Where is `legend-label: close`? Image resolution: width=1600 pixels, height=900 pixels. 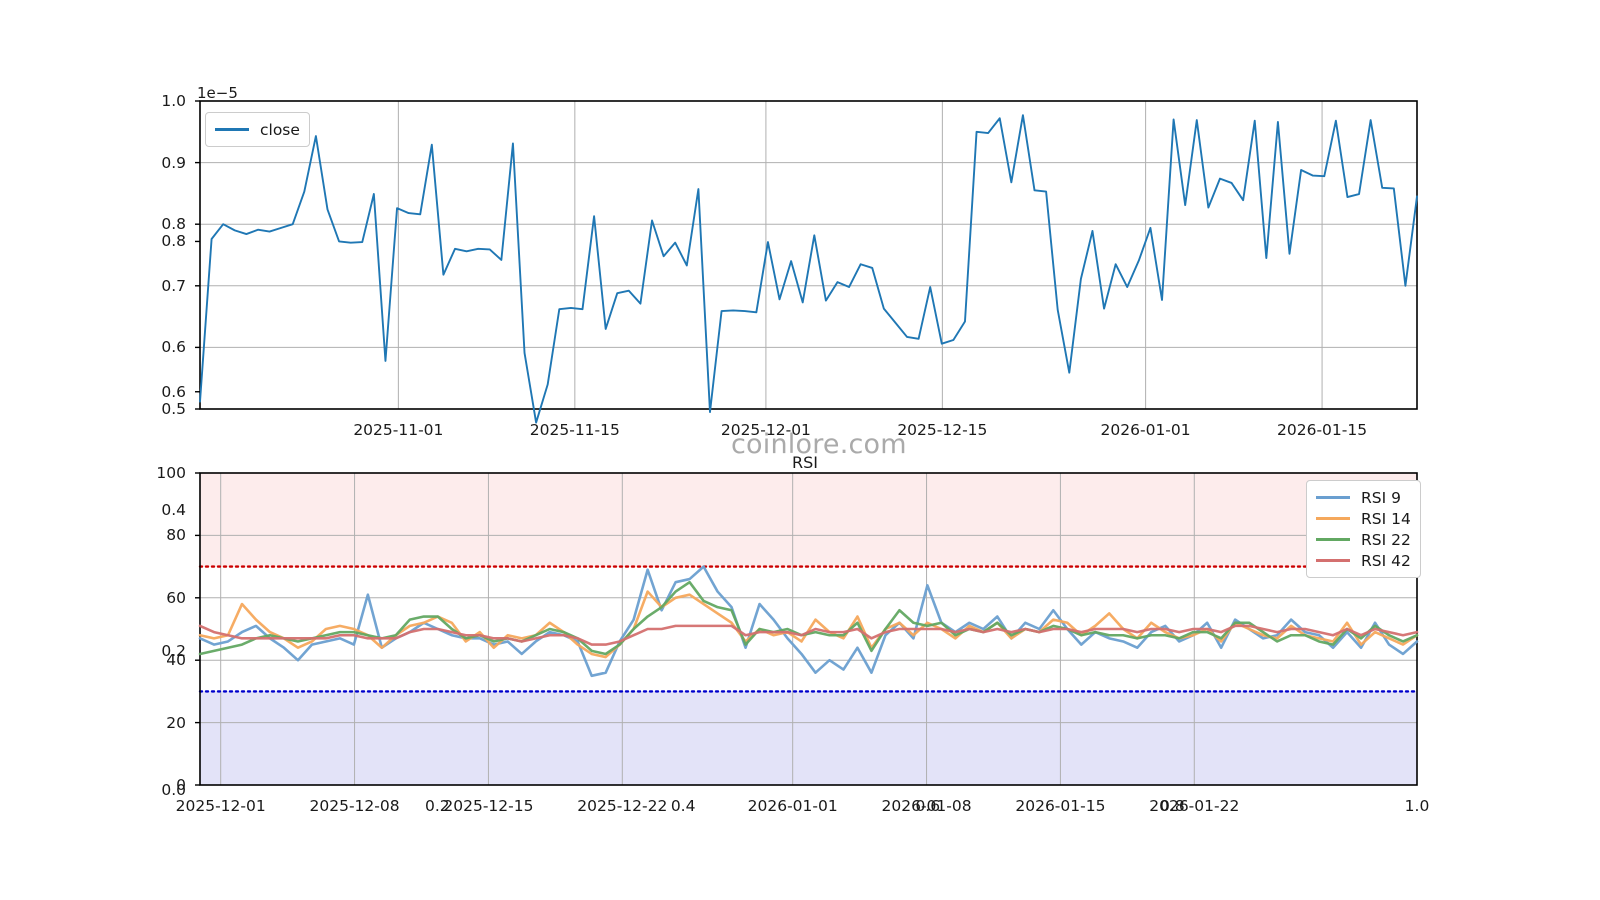
legend-label: close is located at coordinates (280, 129).